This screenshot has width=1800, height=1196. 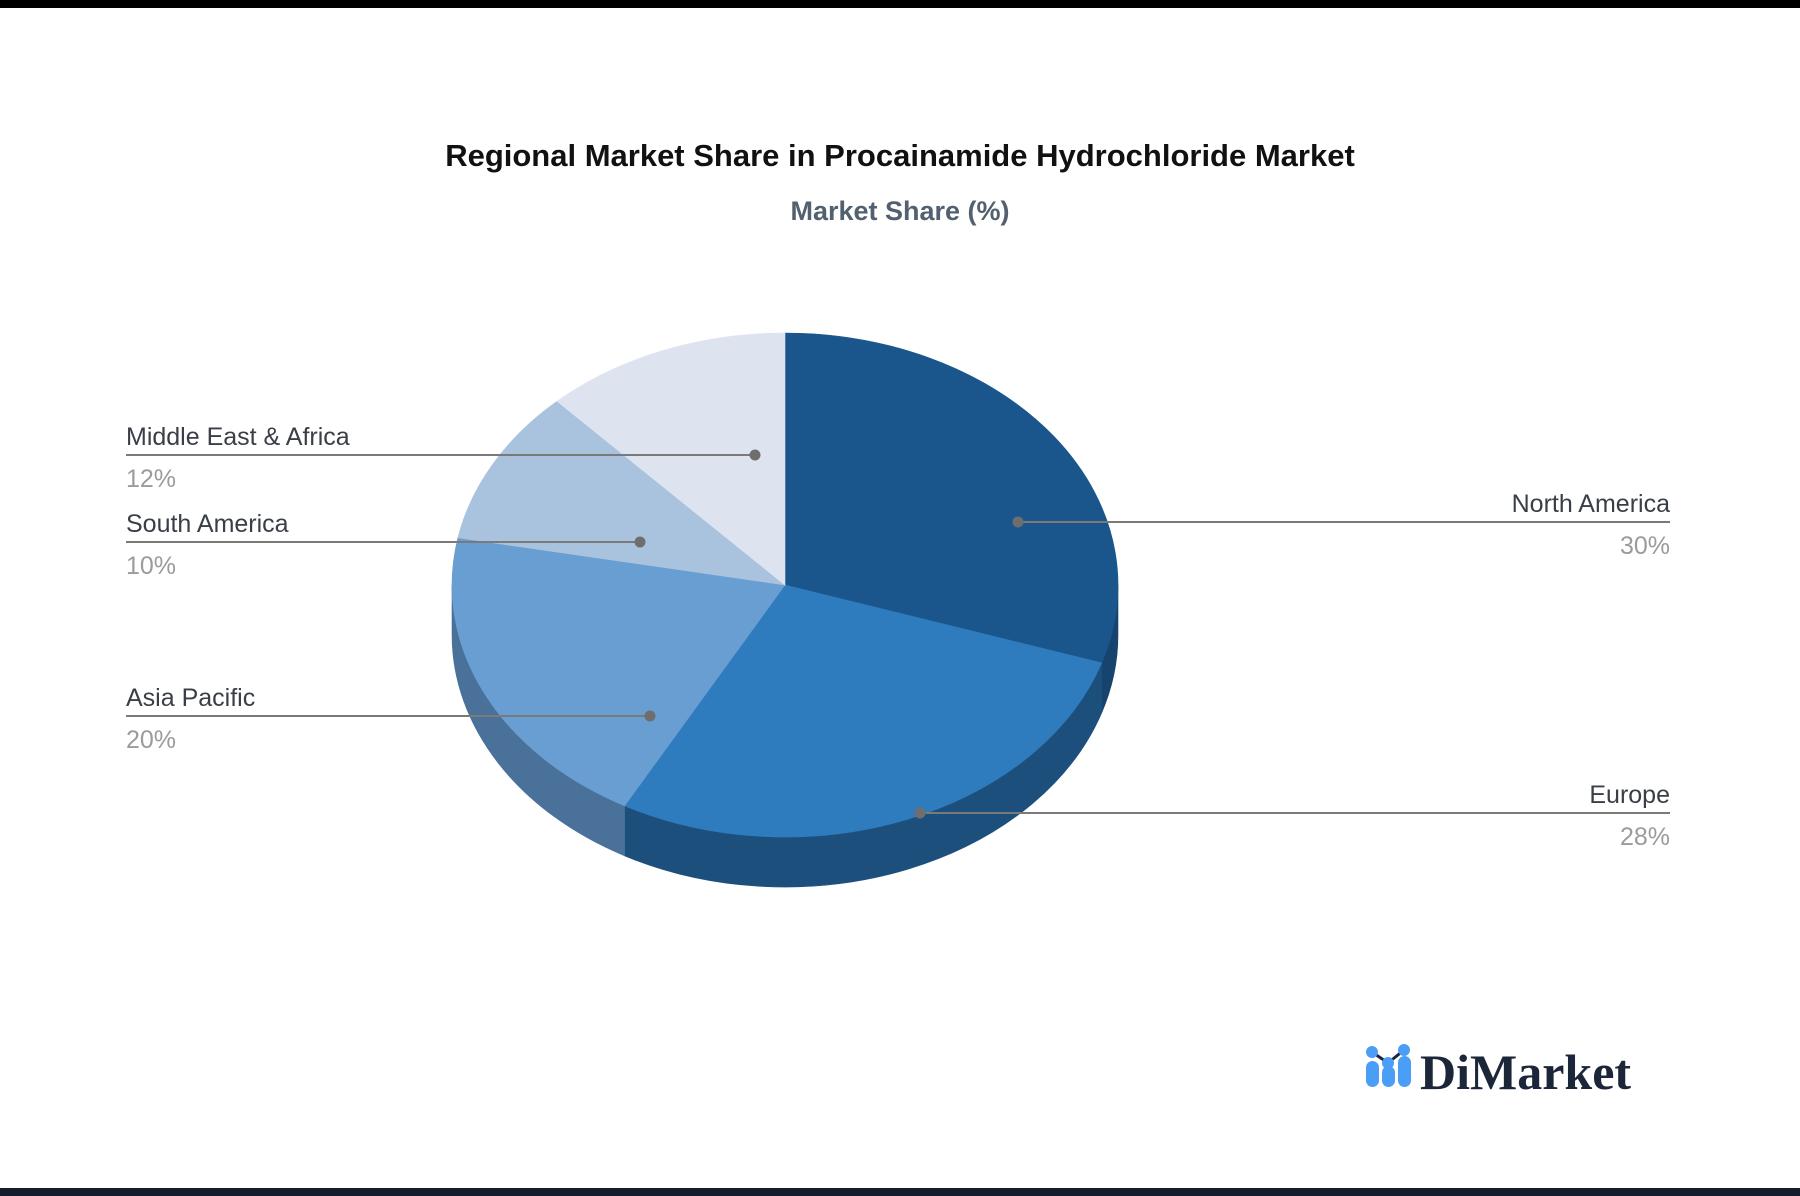 I want to click on bar-line-chart-icon, so click(x=1388, y=1065).